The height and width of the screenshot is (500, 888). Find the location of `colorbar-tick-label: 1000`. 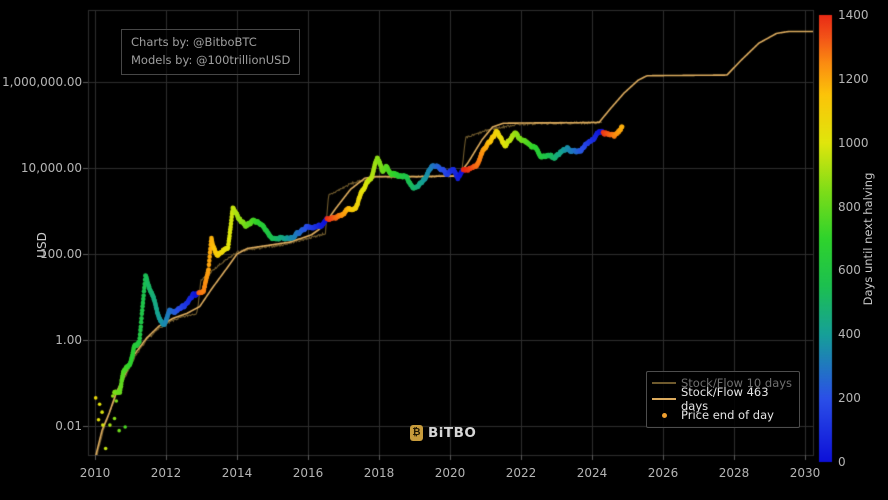

colorbar-tick-label: 1000 is located at coordinates (853, 142).